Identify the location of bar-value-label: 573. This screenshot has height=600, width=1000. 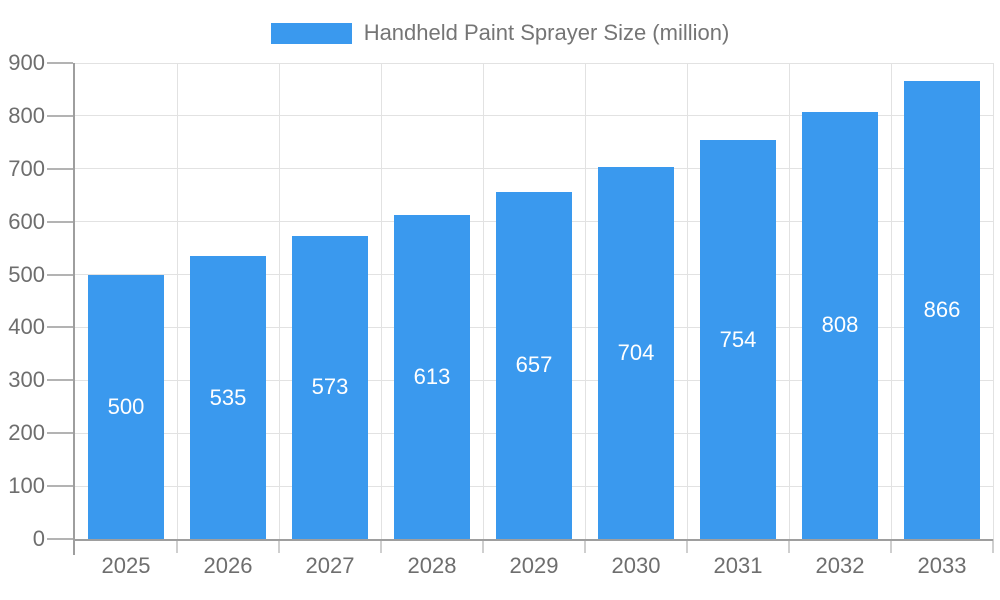
(330, 387).